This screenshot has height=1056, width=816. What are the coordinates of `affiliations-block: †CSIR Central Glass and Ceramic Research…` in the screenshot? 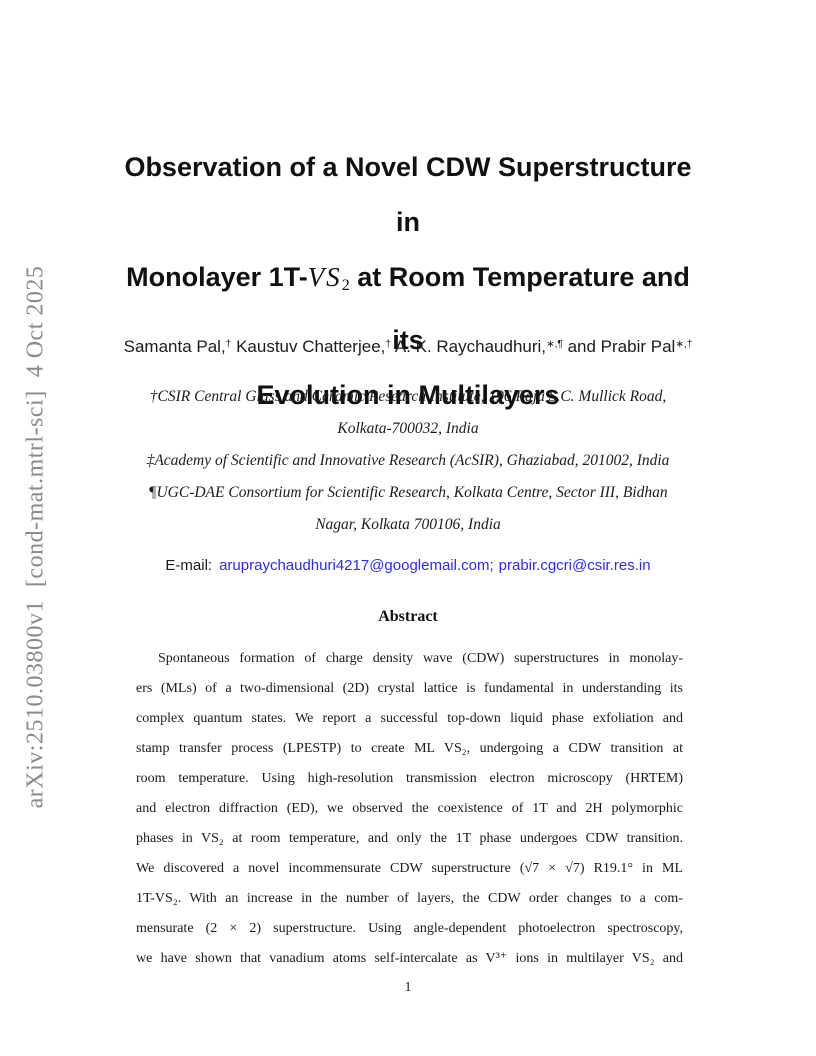 It's located at (408, 461).